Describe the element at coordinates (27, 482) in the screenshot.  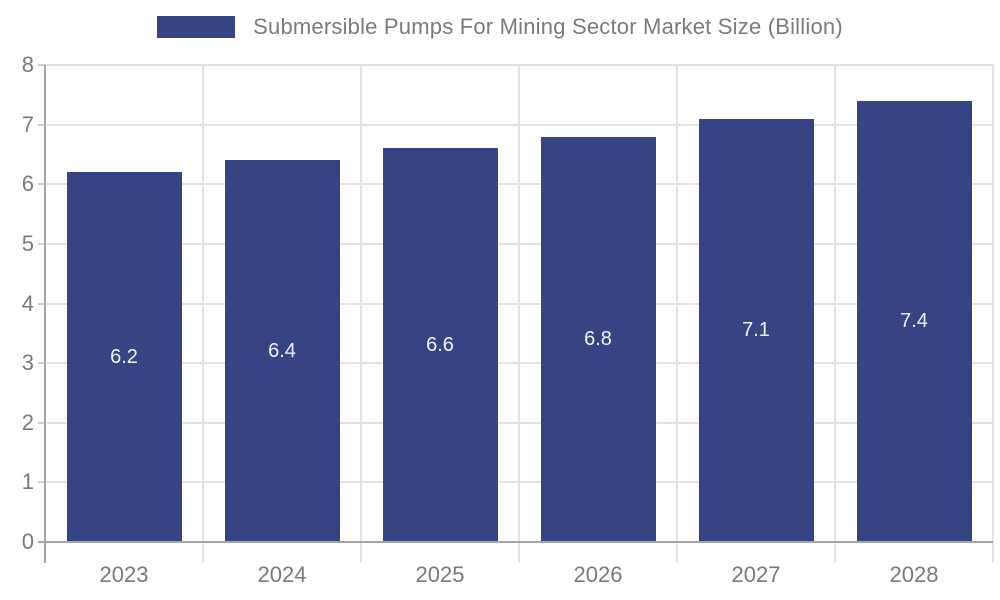
I see `y-tick-label: 1` at that location.